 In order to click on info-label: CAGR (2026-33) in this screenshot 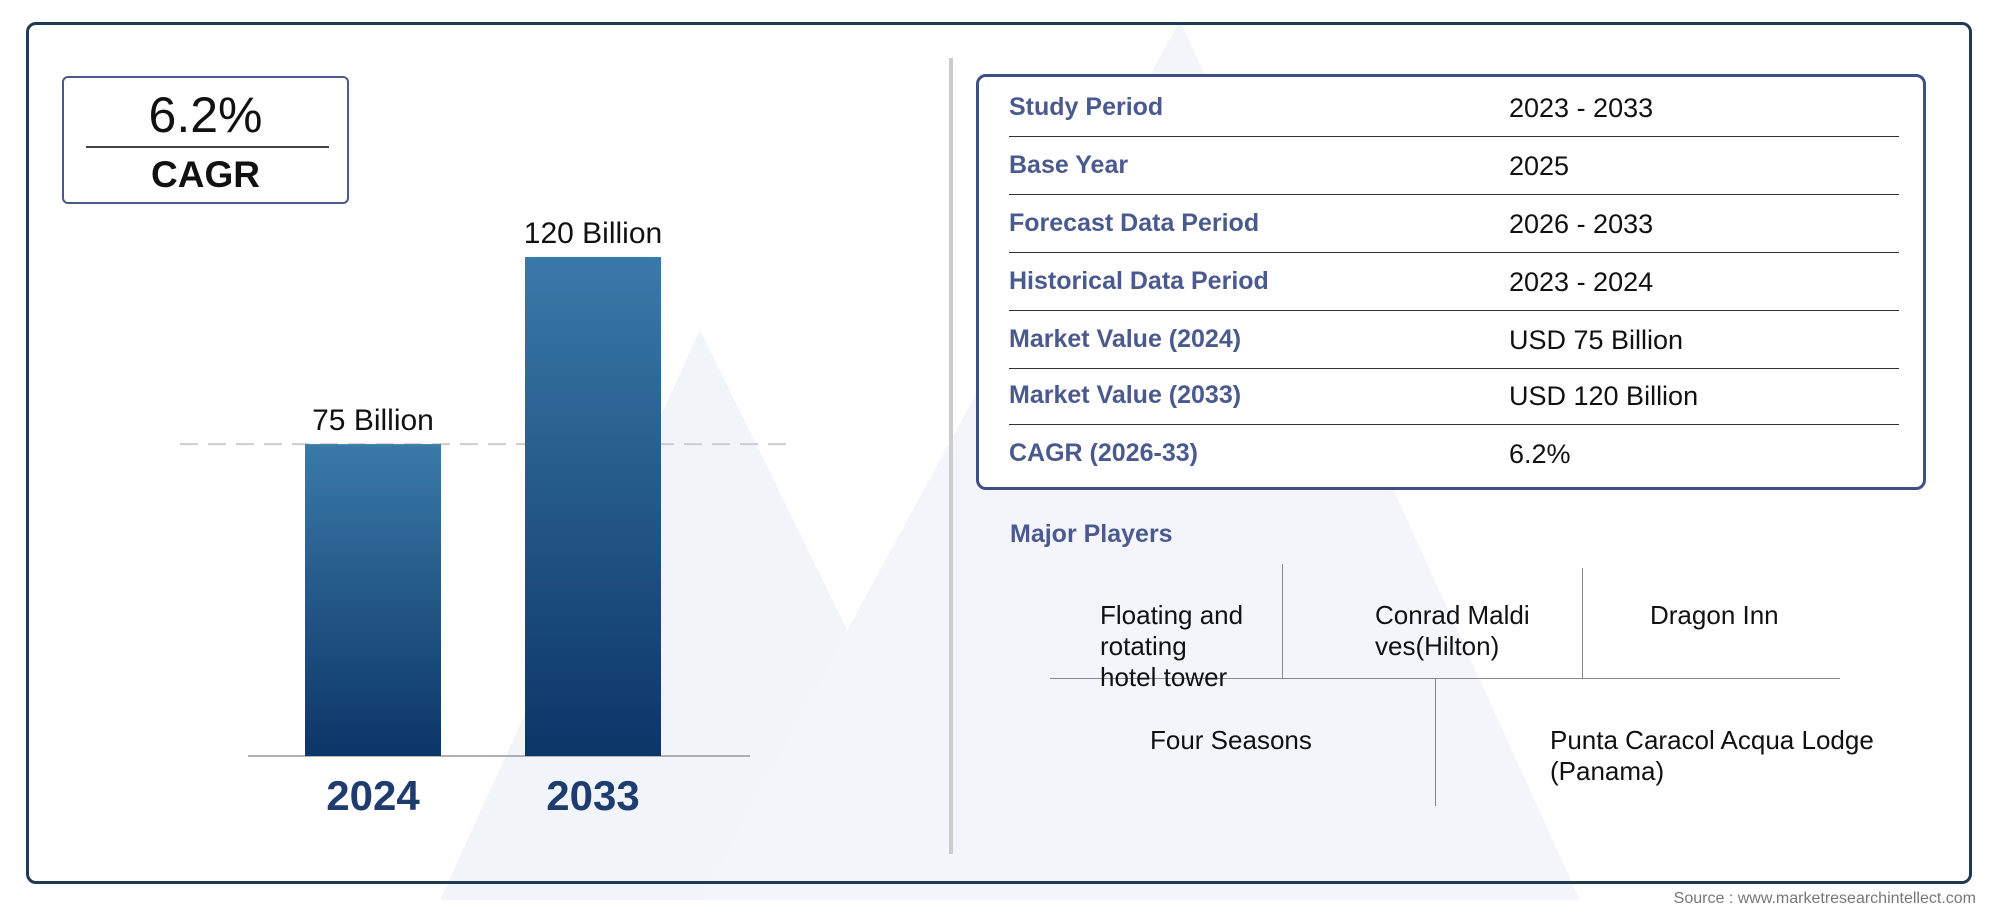, I will do `click(1103, 453)`.